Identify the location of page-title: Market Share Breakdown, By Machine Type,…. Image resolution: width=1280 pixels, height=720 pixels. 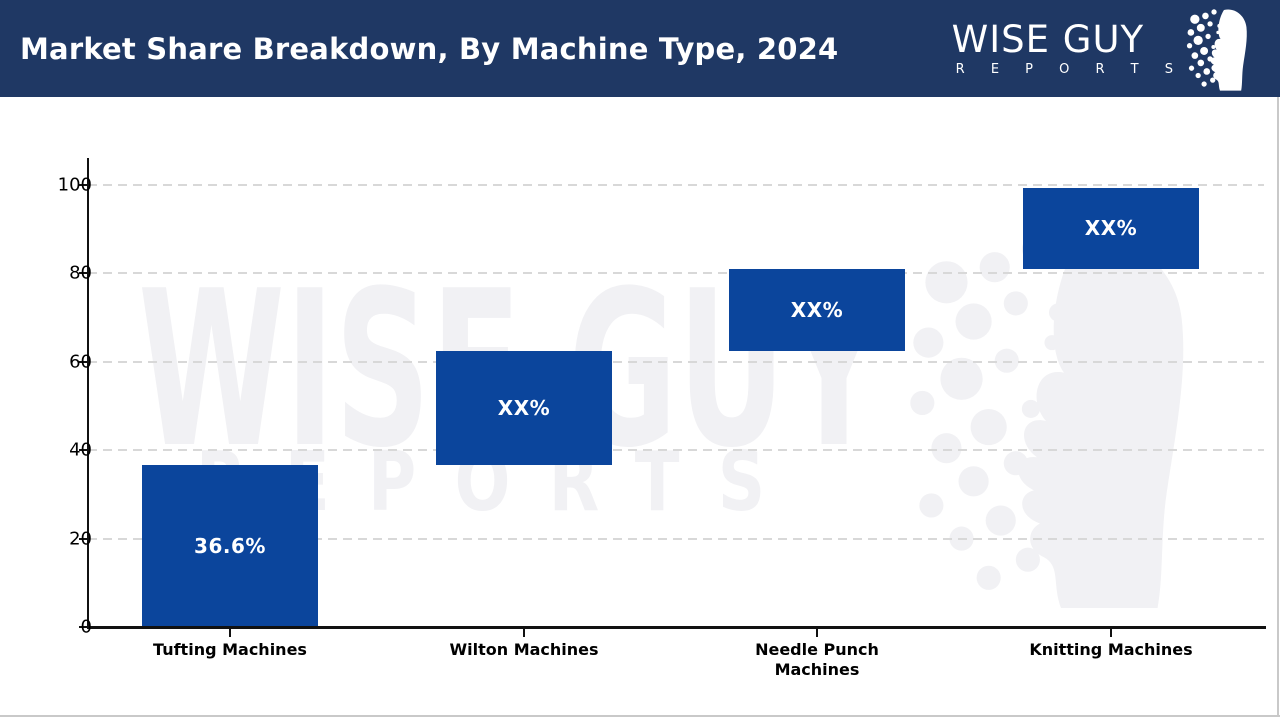
(429, 48).